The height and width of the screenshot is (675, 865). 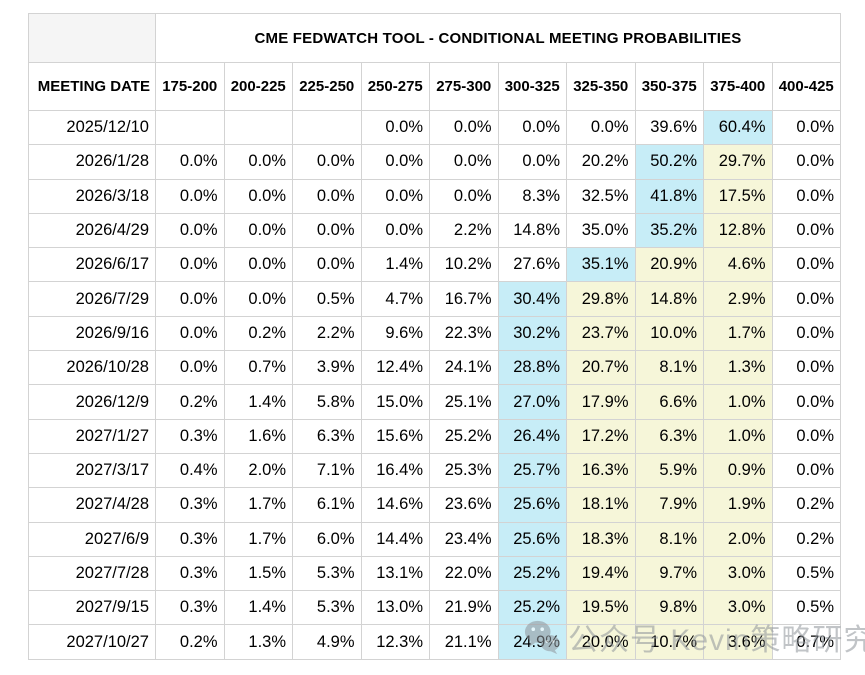 What do you see at coordinates (738, 162) in the screenshot?
I see `prob-cell: 29.7%` at bounding box center [738, 162].